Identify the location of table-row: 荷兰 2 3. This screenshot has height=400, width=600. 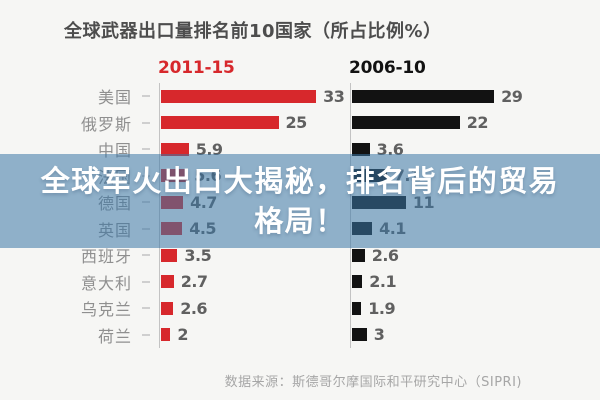
(300, 335).